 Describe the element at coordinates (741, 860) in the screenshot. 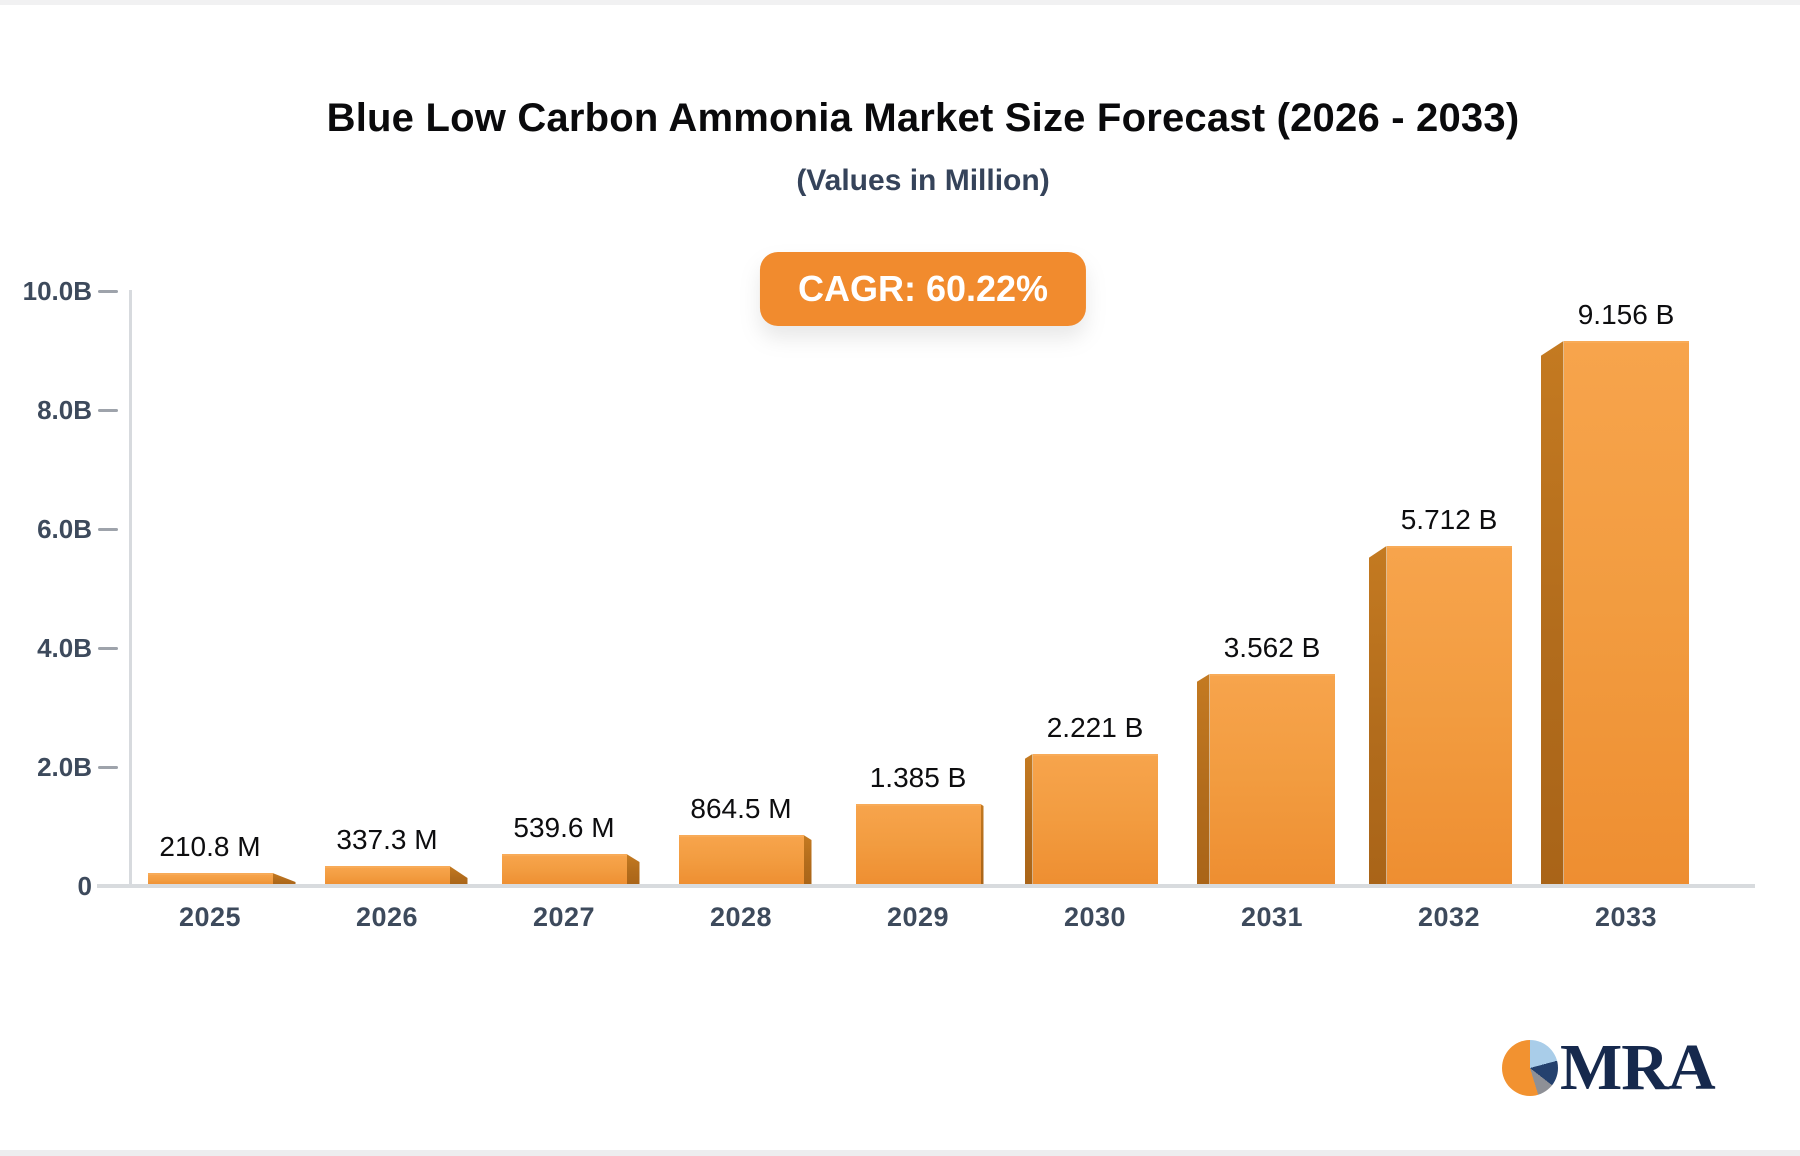

I see `bar-2028` at that location.